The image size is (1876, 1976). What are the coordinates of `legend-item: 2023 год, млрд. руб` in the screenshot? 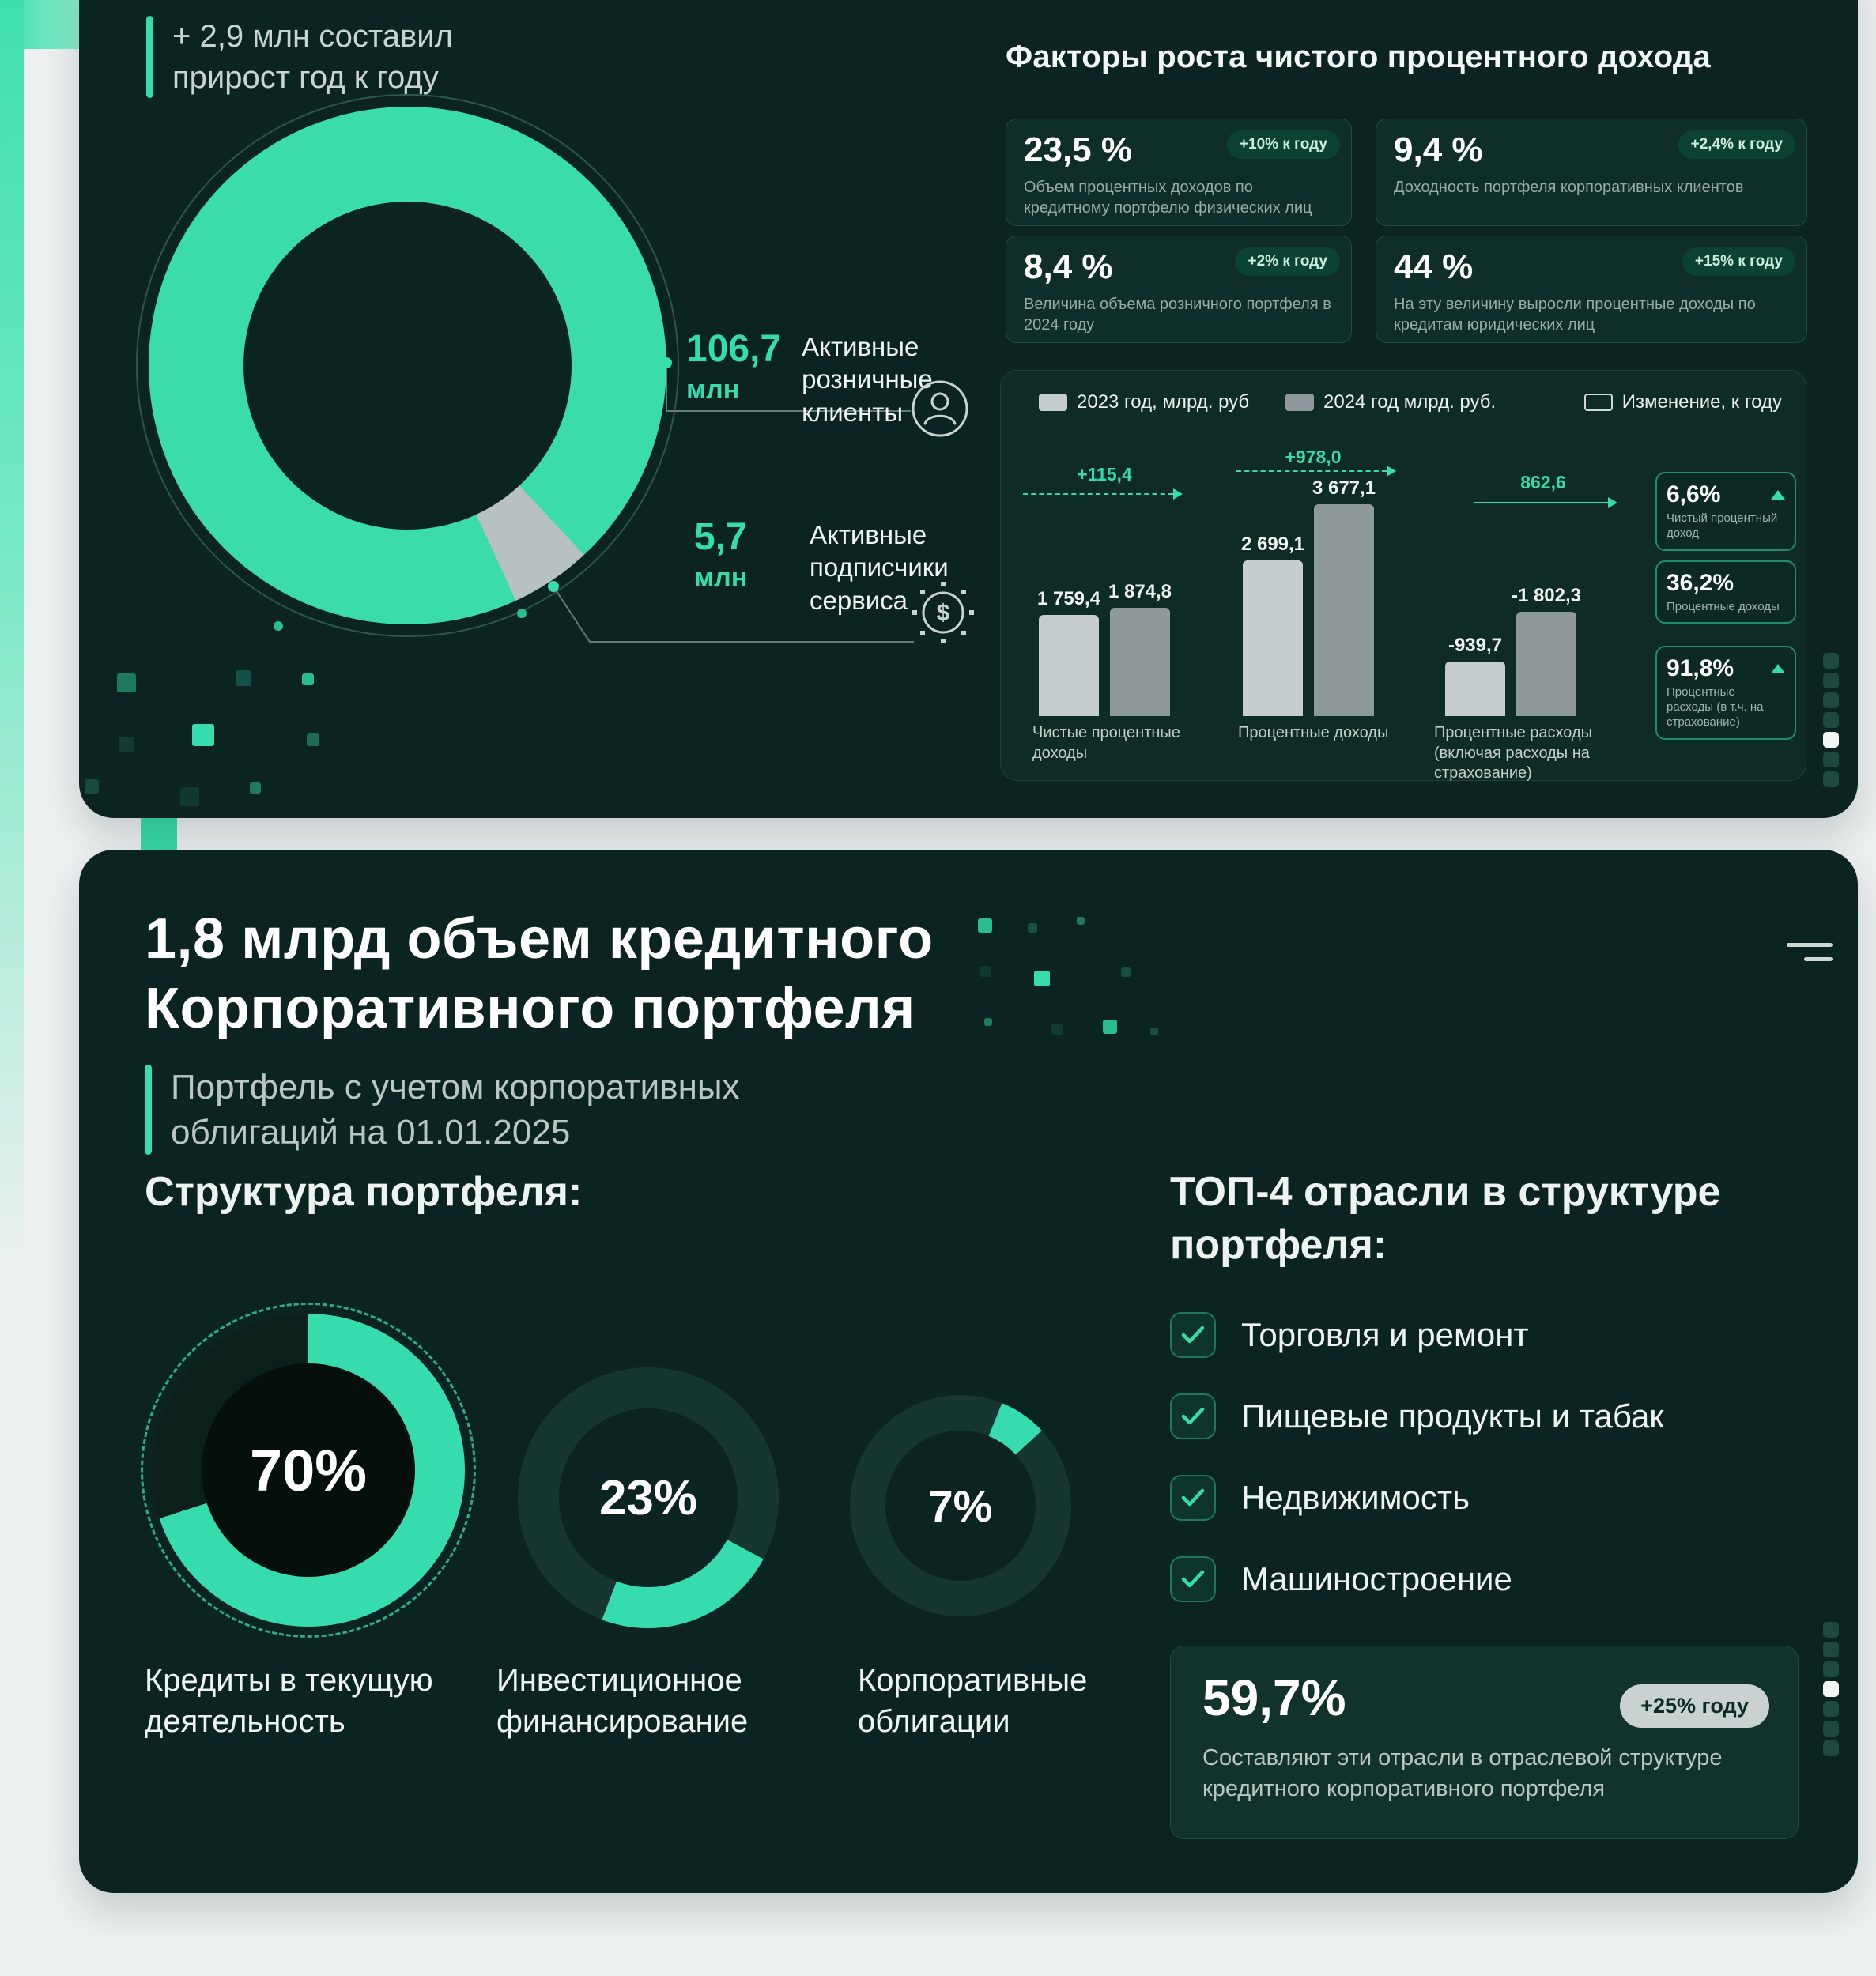 It's located at (1144, 402).